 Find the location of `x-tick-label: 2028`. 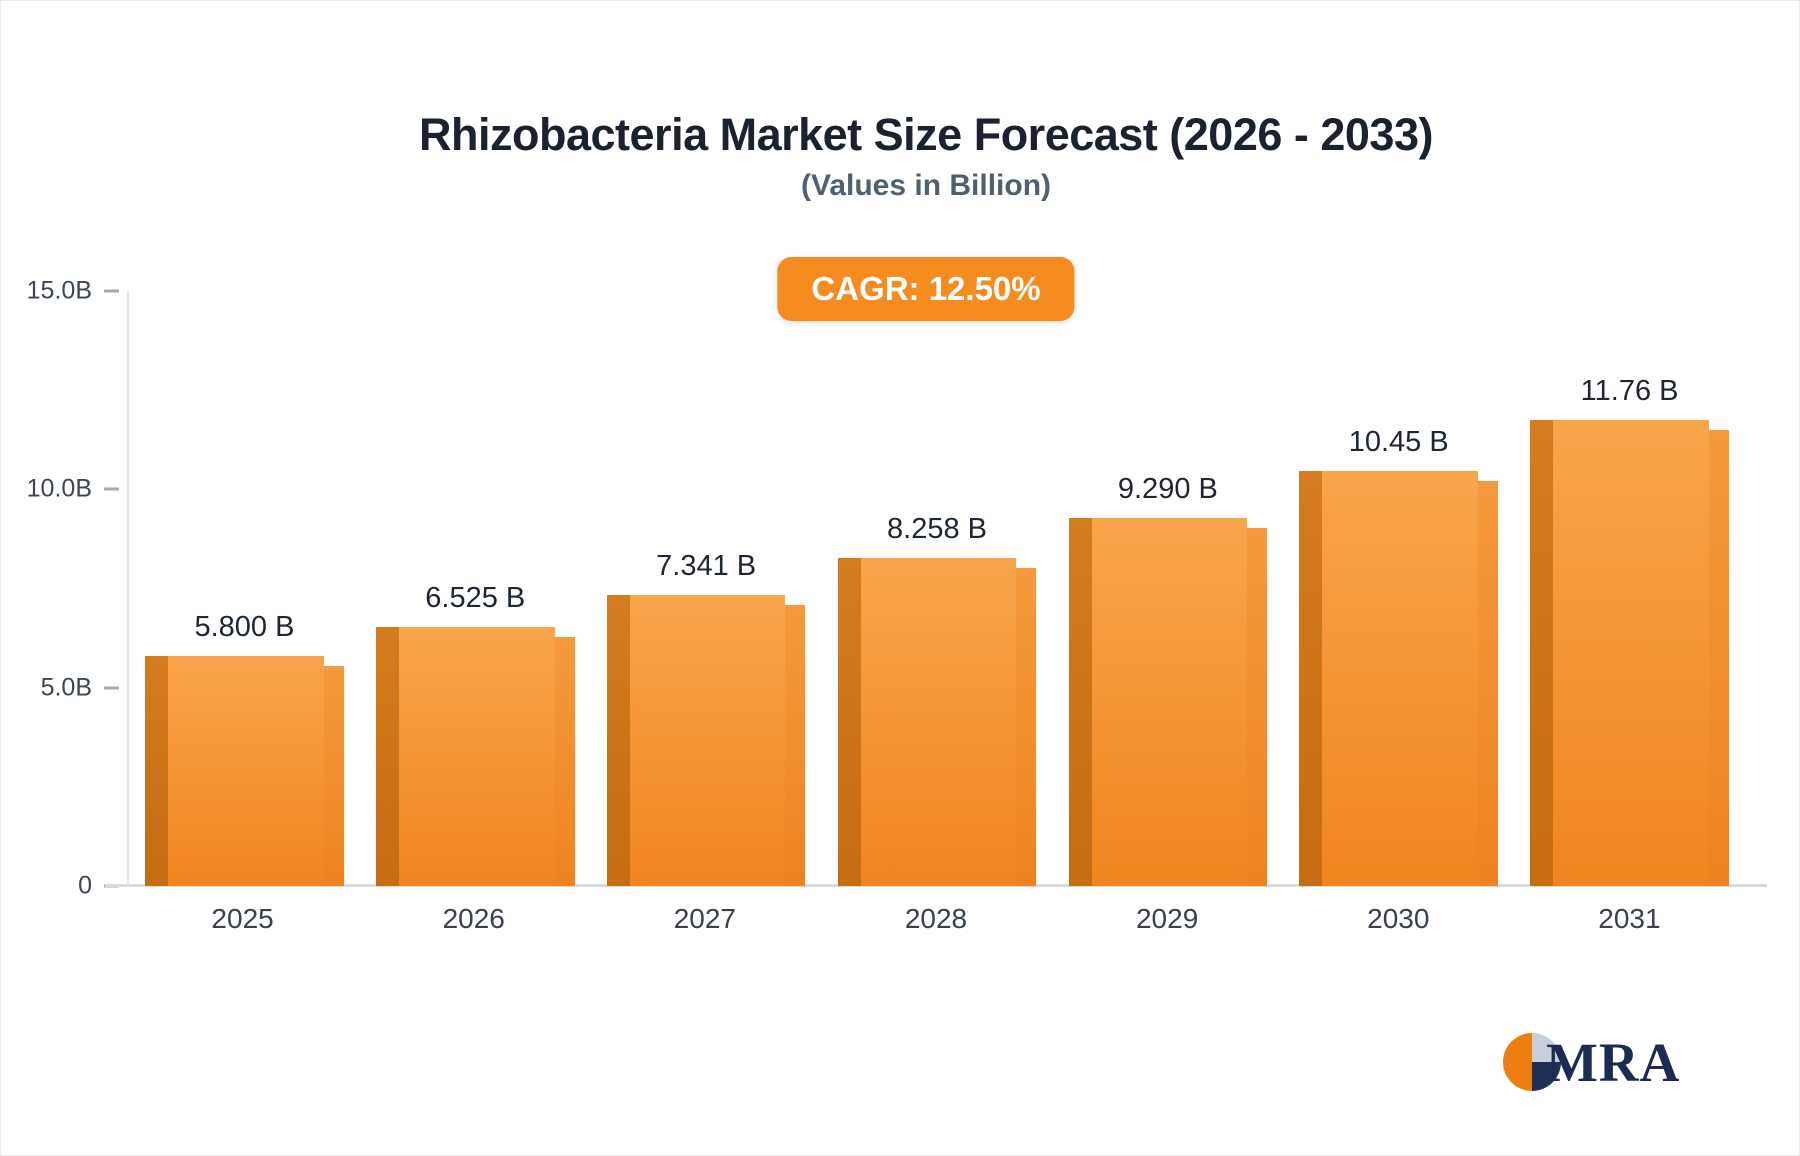

x-tick-label: 2028 is located at coordinates (936, 918).